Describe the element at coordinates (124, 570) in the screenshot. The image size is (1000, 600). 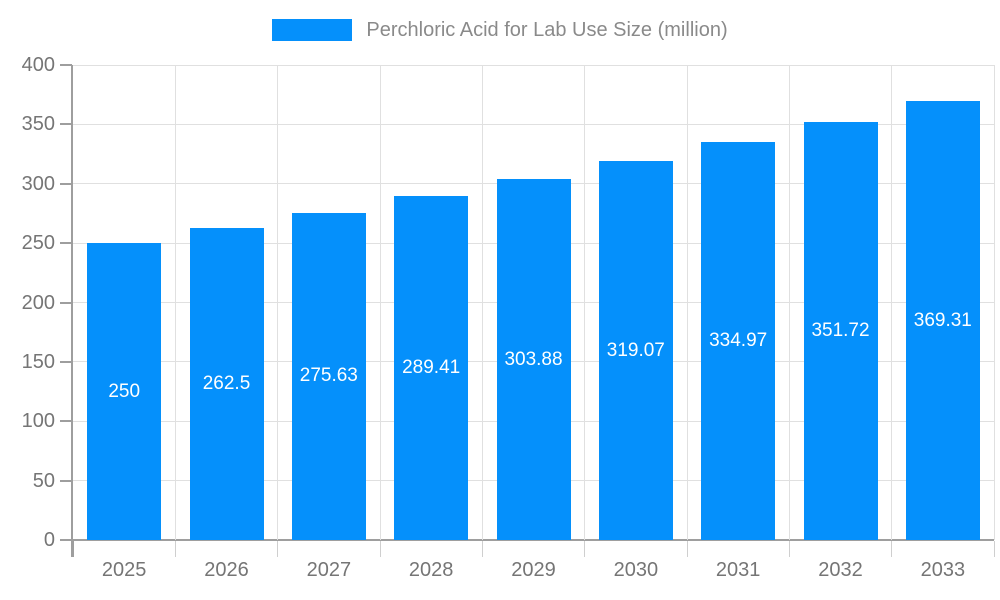
I see `x-axis-label: 2025` at that location.